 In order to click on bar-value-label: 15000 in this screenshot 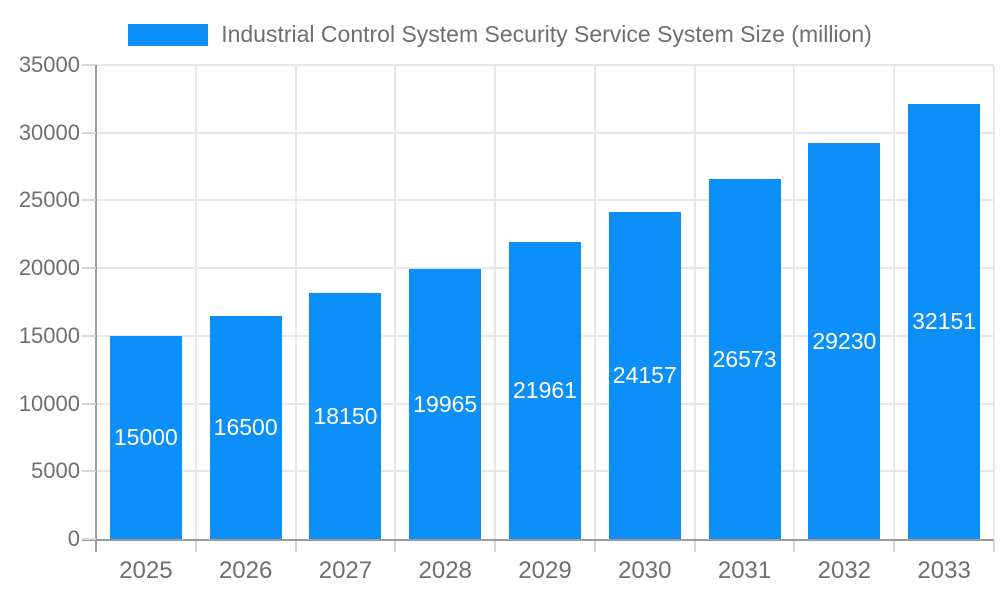, I will do `click(145, 437)`.